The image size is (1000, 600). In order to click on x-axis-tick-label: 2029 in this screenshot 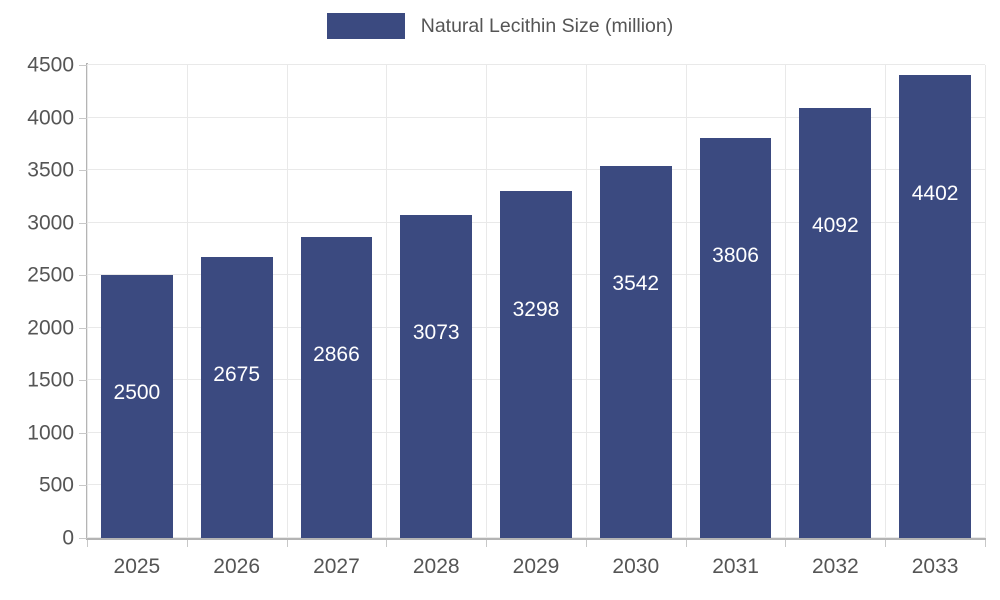, I will do `click(536, 566)`.